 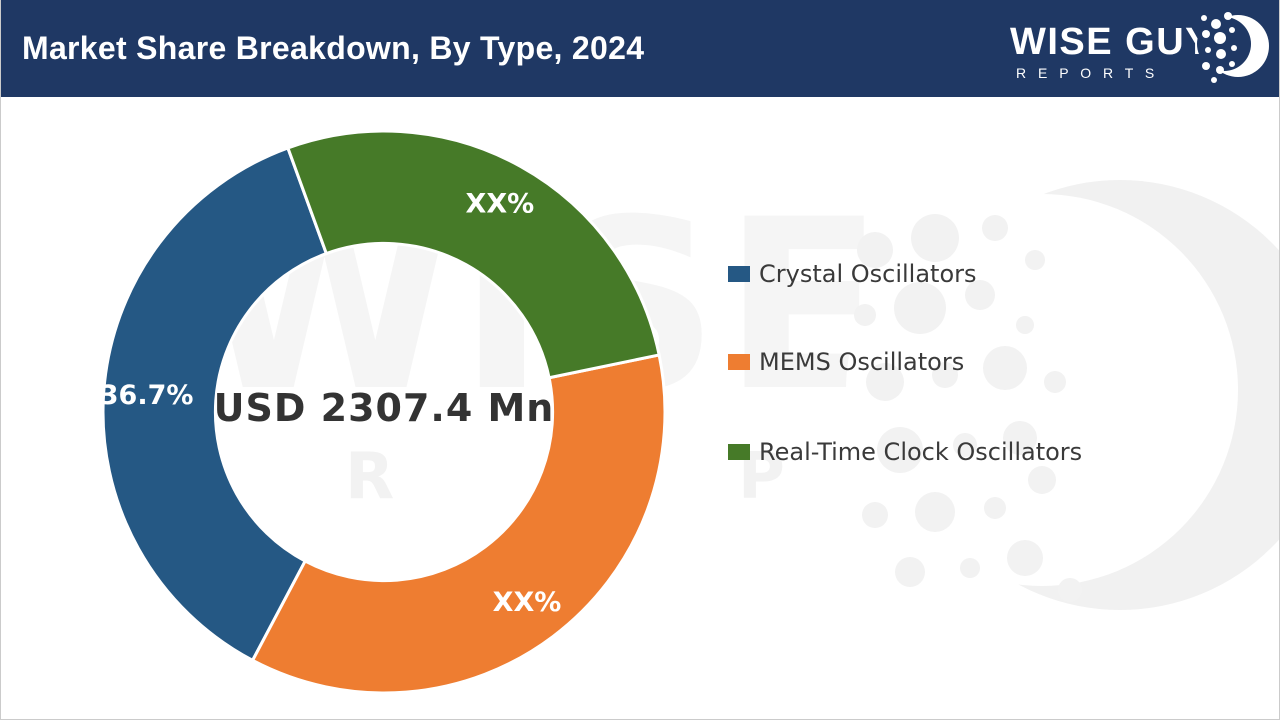 What do you see at coordinates (862, 362) in the screenshot?
I see `legend-label: MEMS Oscillators` at bounding box center [862, 362].